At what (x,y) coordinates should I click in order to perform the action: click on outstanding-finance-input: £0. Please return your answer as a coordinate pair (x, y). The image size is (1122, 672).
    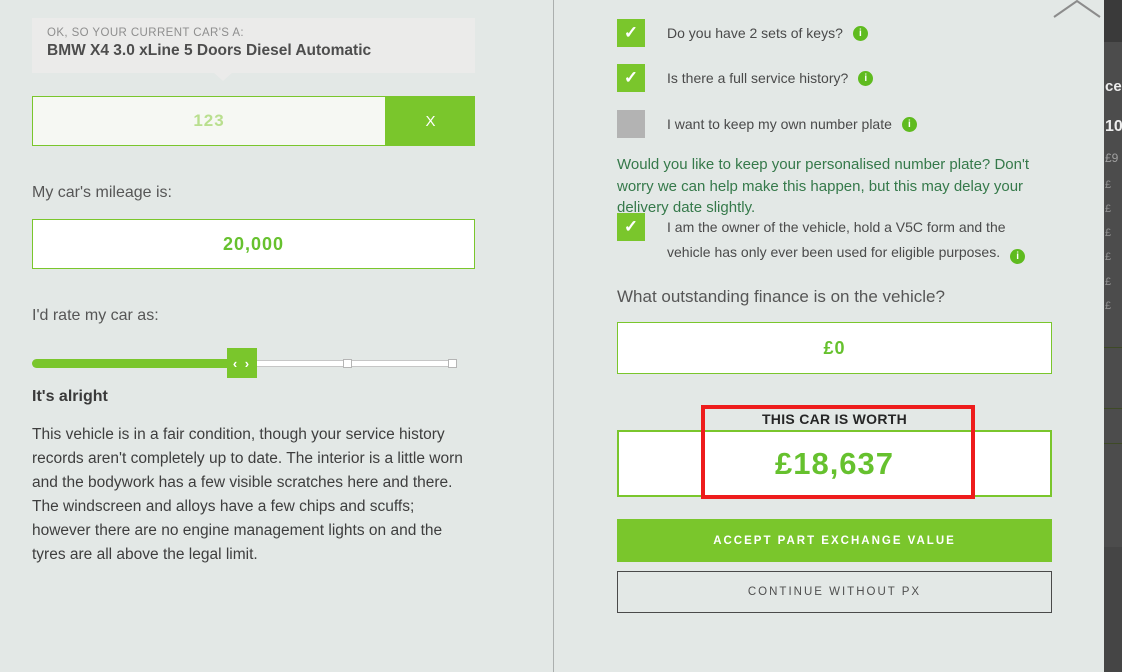
    Looking at the image, I should click on (834, 348).